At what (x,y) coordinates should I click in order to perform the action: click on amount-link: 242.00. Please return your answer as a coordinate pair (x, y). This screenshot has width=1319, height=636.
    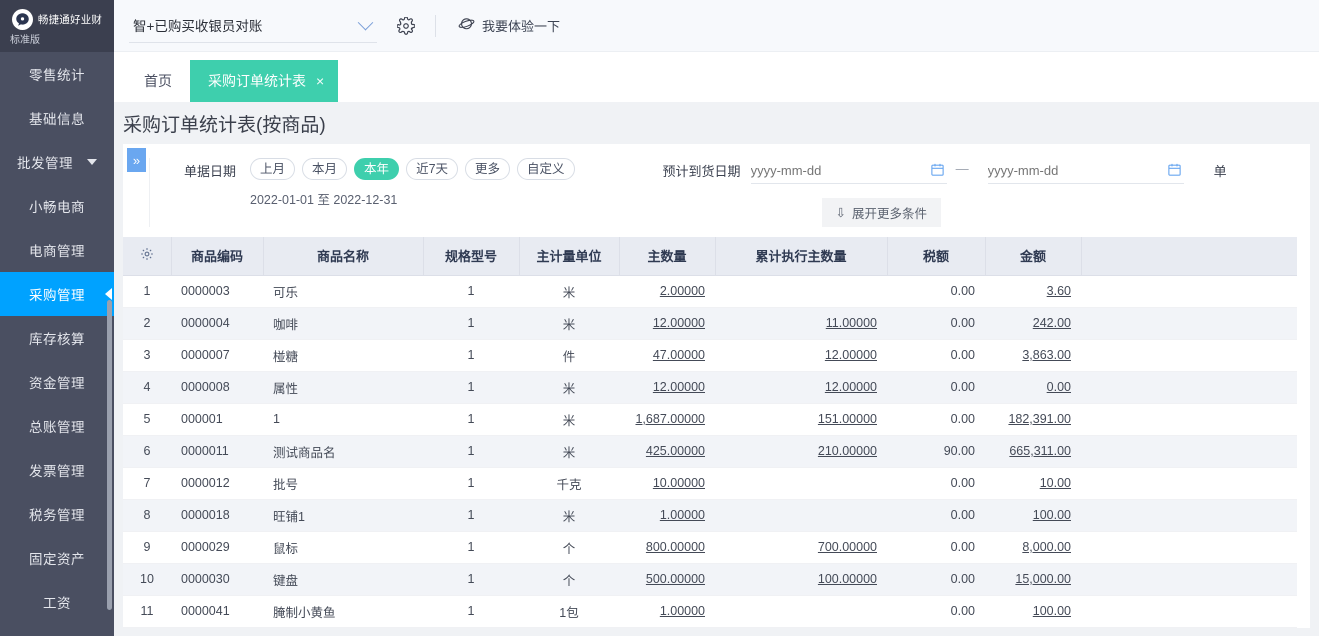
    Looking at the image, I should click on (1051, 323).